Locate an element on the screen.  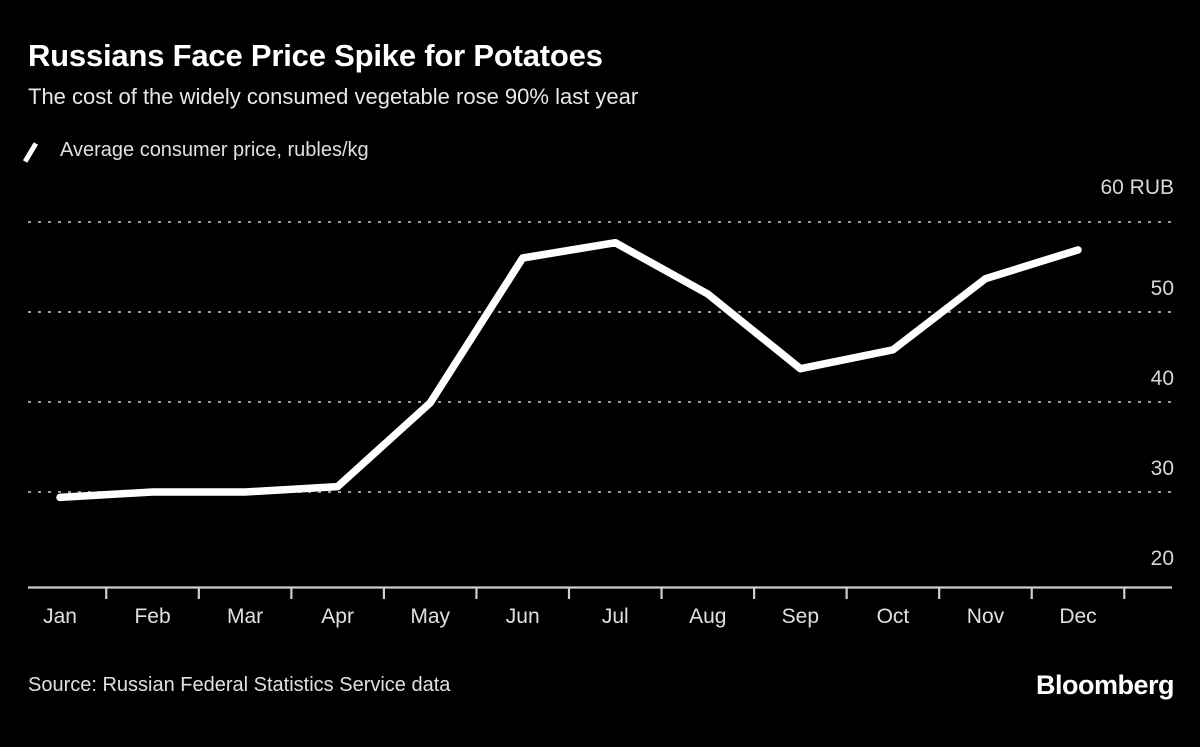
x-axis-tick-aug: Aug is located at coordinates (708, 616).